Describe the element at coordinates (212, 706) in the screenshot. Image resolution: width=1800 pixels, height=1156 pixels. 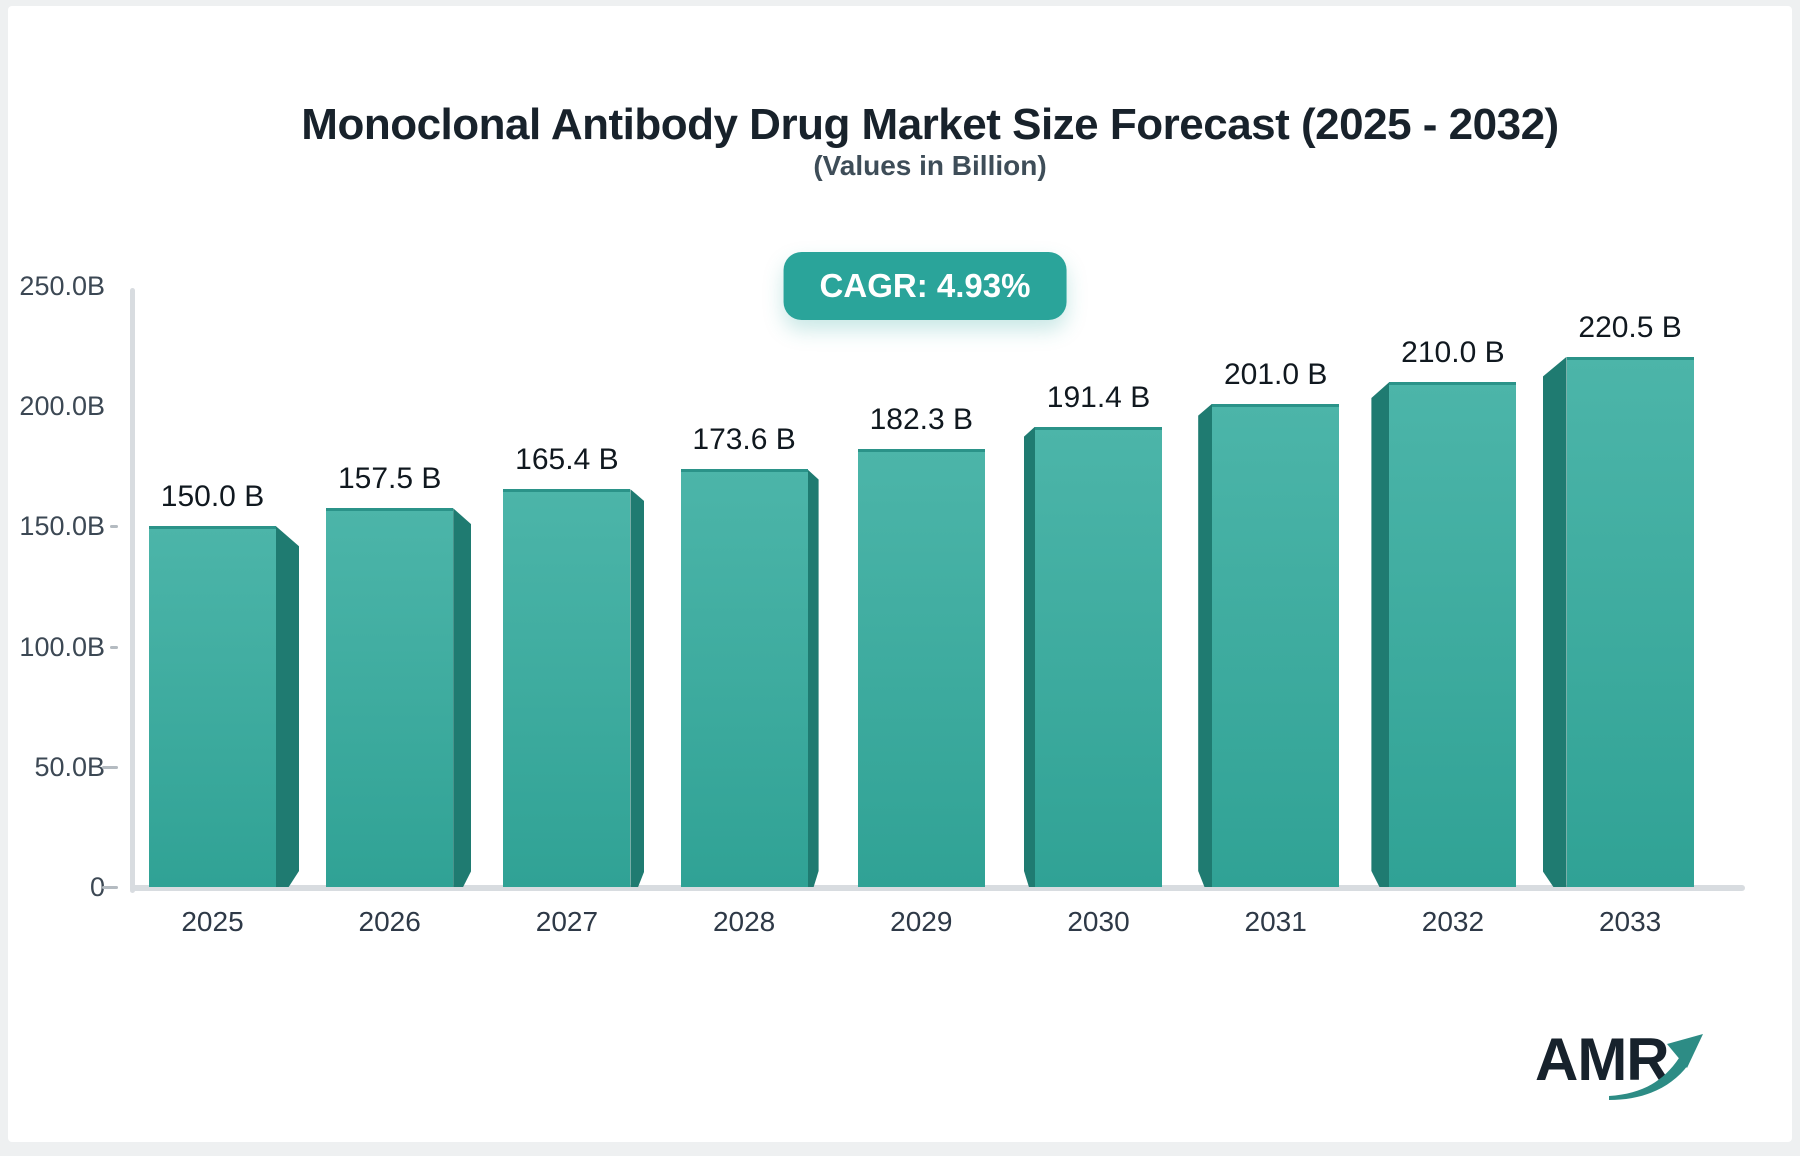
I see `bar-2025` at that location.